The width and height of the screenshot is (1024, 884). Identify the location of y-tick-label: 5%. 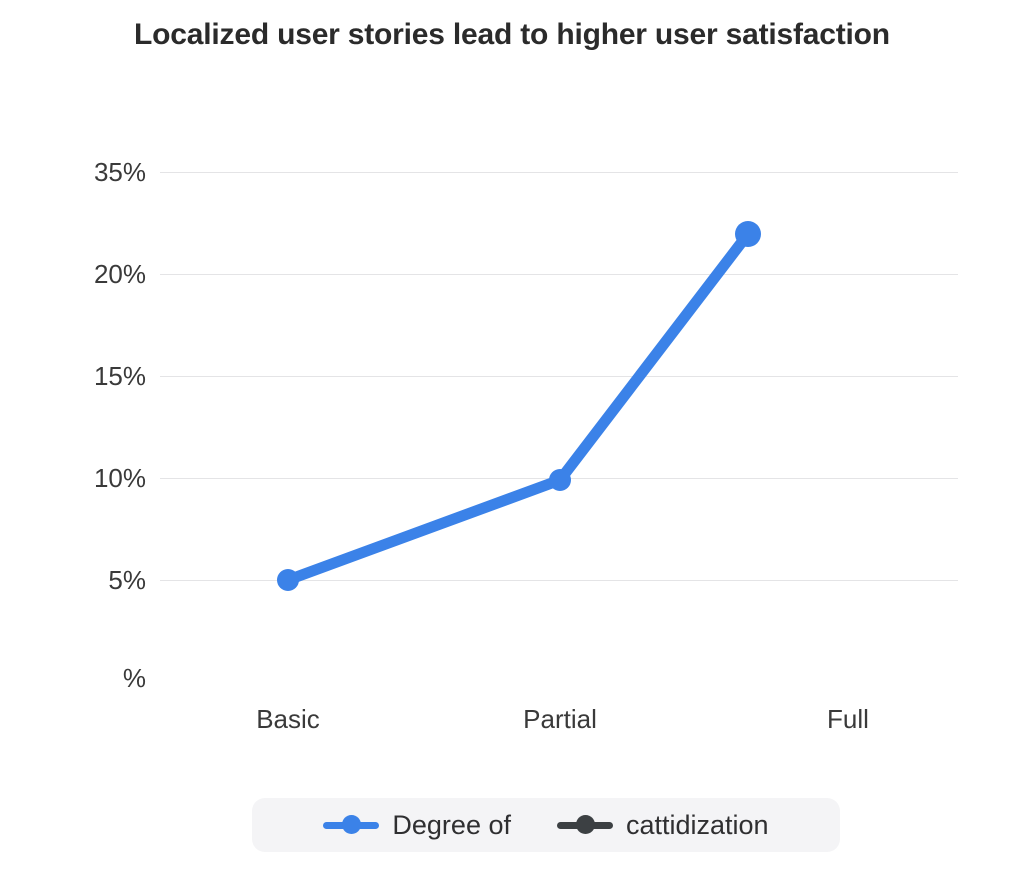
(127, 580).